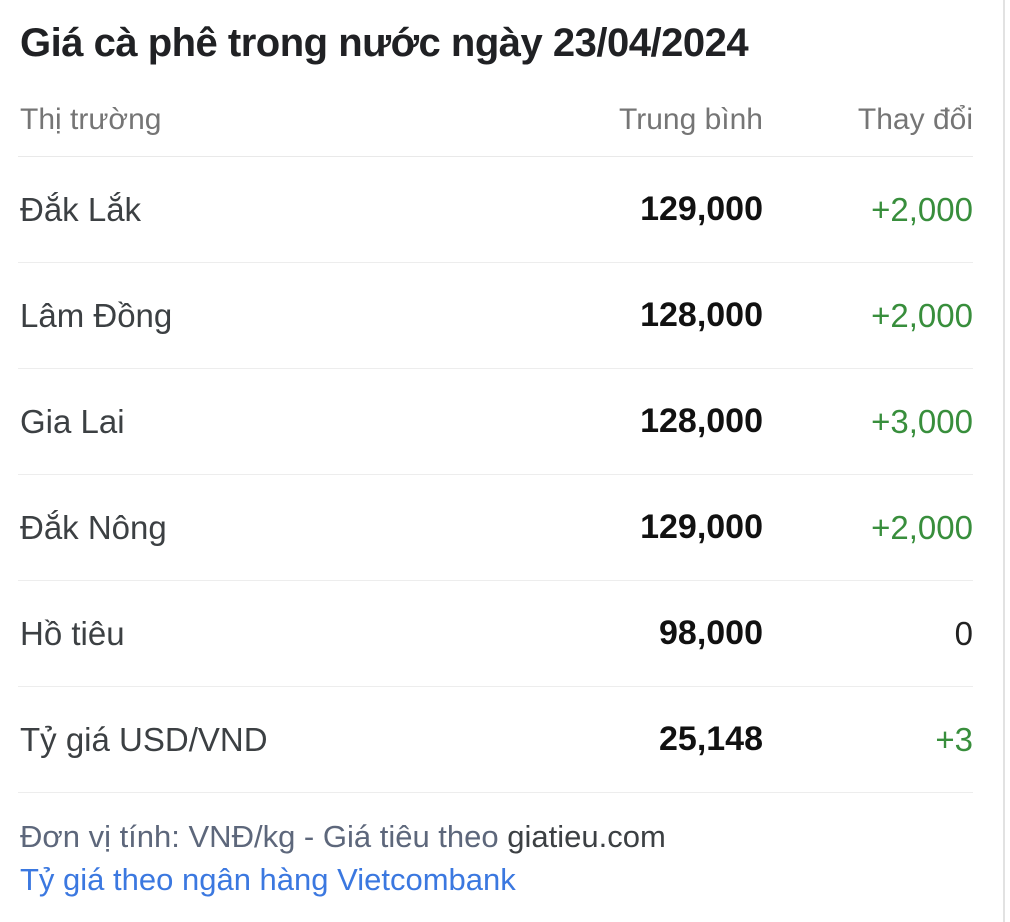 This screenshot has width=1010, height=922. I want to click on column-header-change: Thay đổi, so click(915, 119).